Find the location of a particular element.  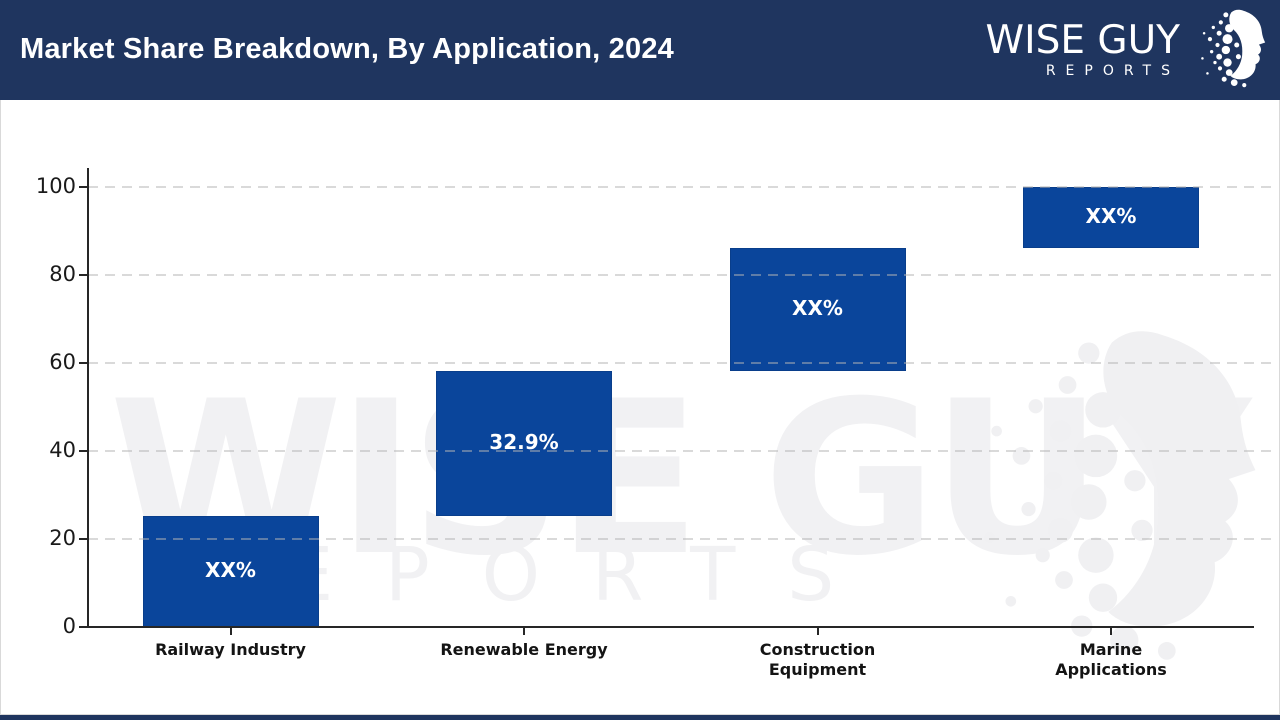

logo-wordmark: WISE GUY is located at coordinates (1082, 41).